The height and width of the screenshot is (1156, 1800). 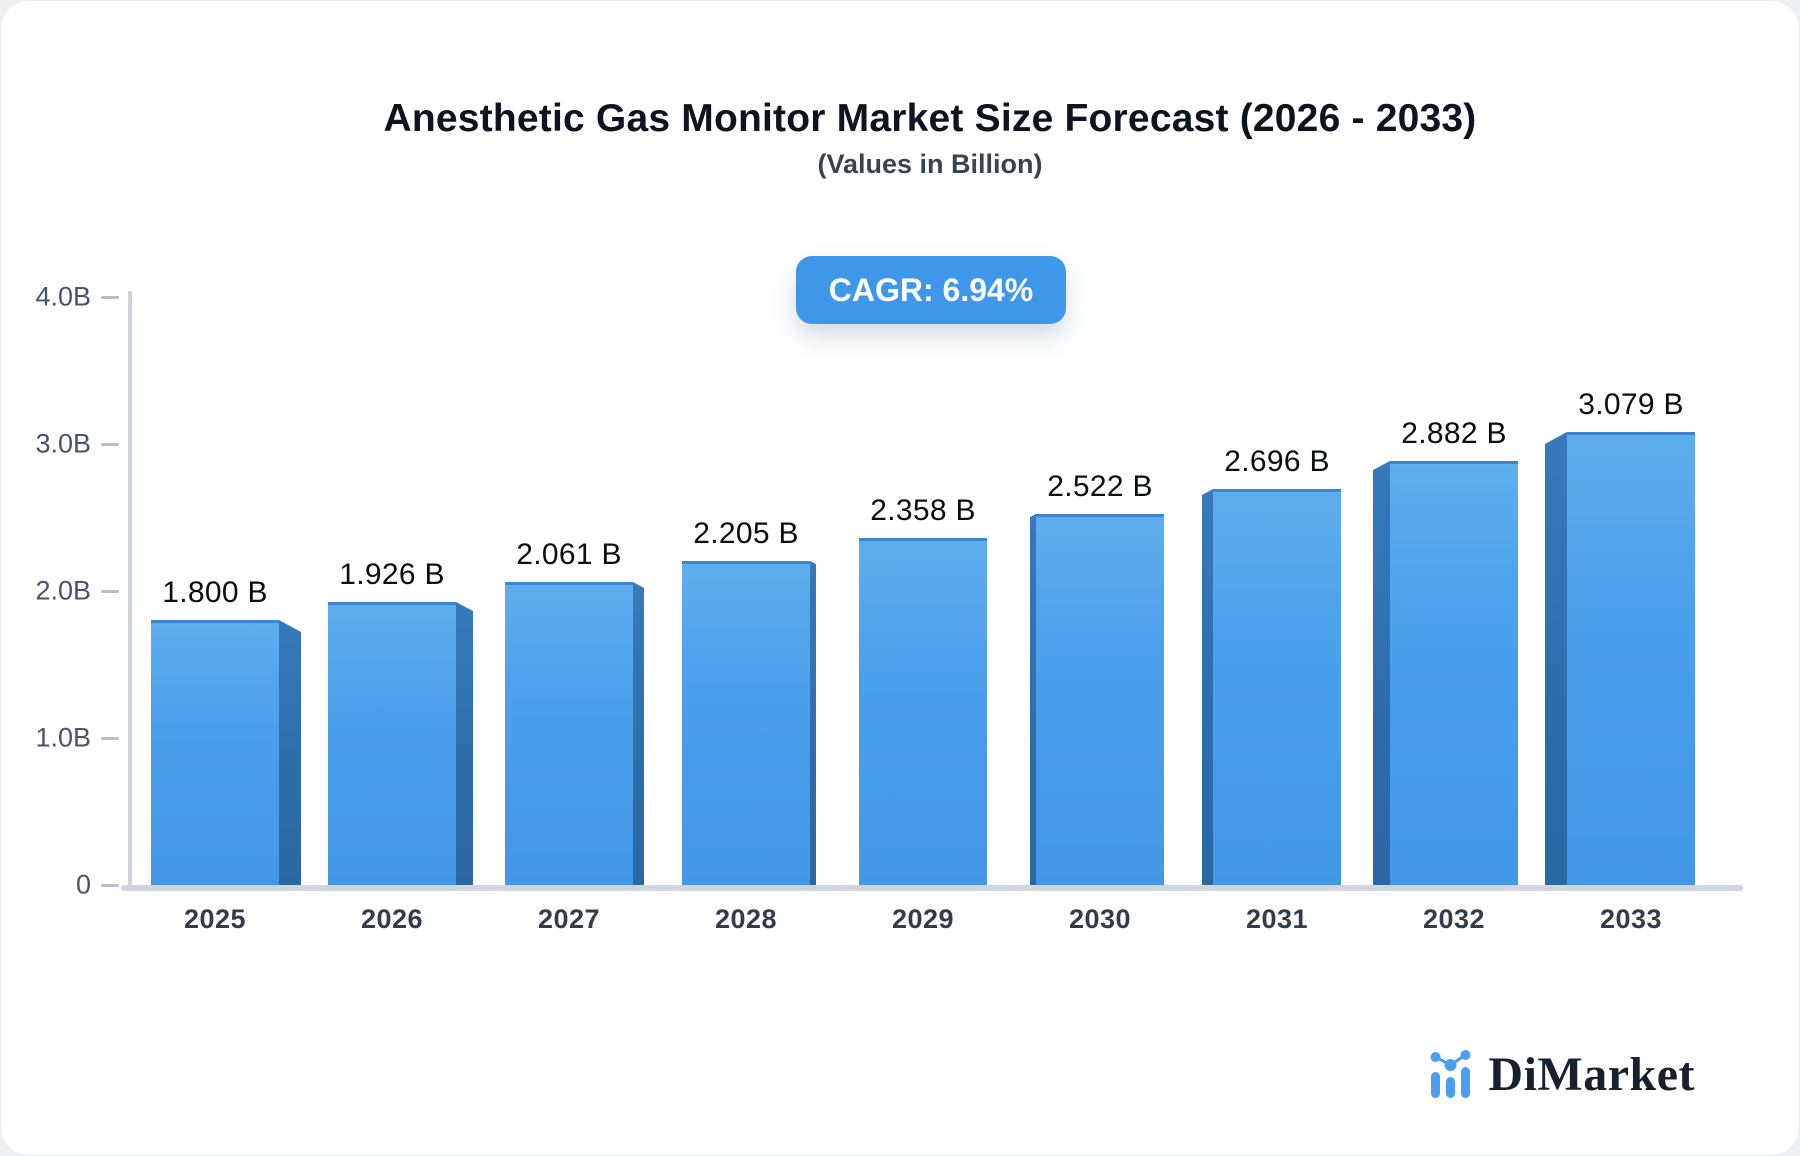 I want to click on bar-value-label: 2.205 B, so click(x=746, y=533).